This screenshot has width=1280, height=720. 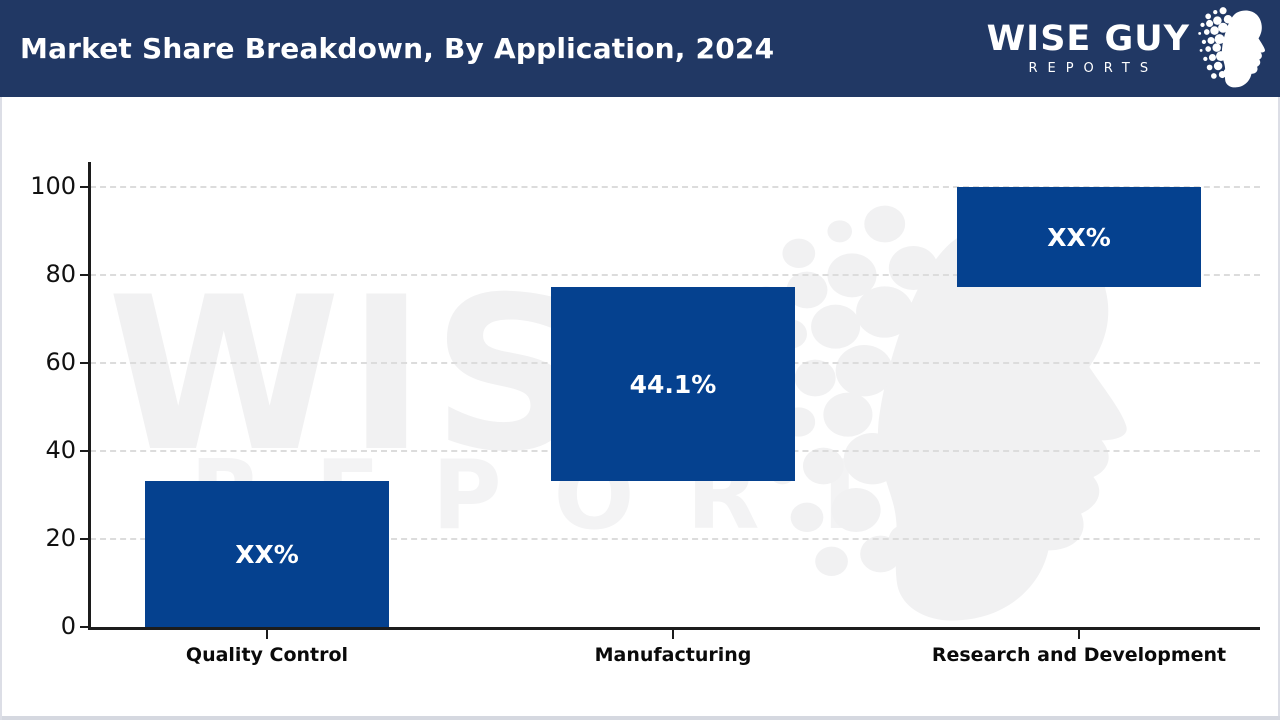 I want to click on logo-wordmark-top: WISE GUY, so click(x=1088, y=39).